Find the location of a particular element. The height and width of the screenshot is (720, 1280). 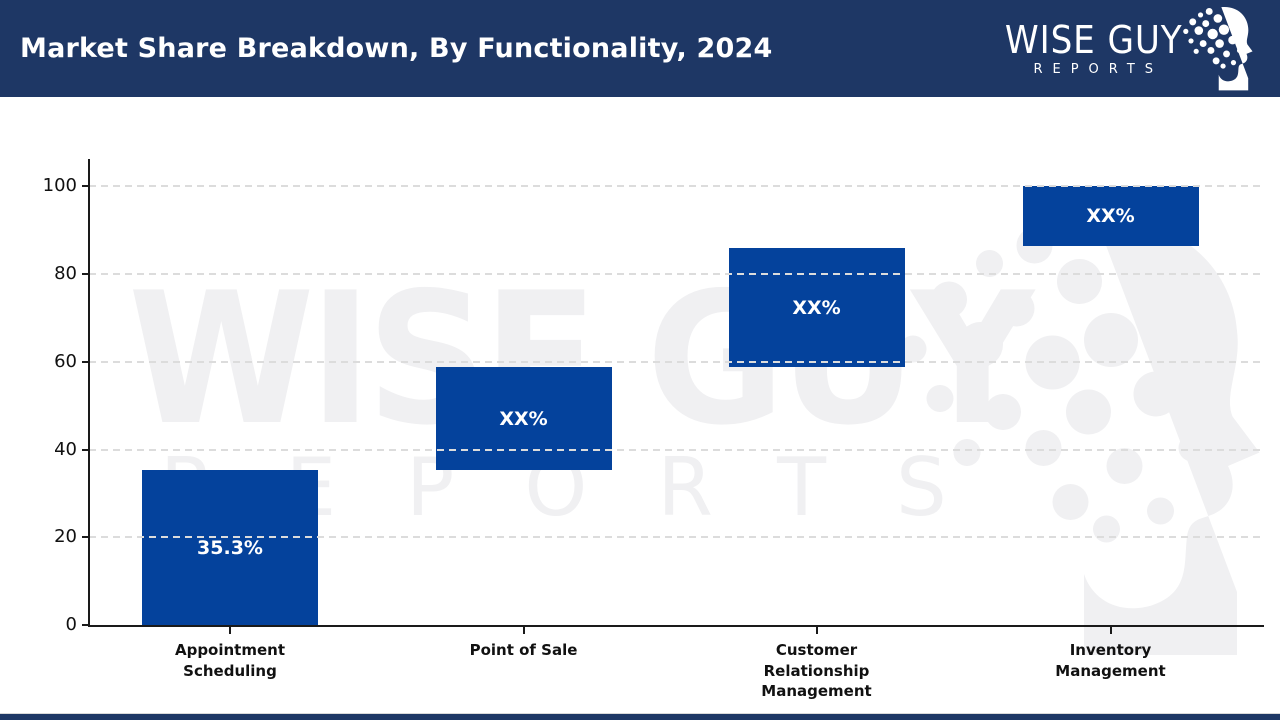

bar: 35.3% is located at coordinates (230, 547).